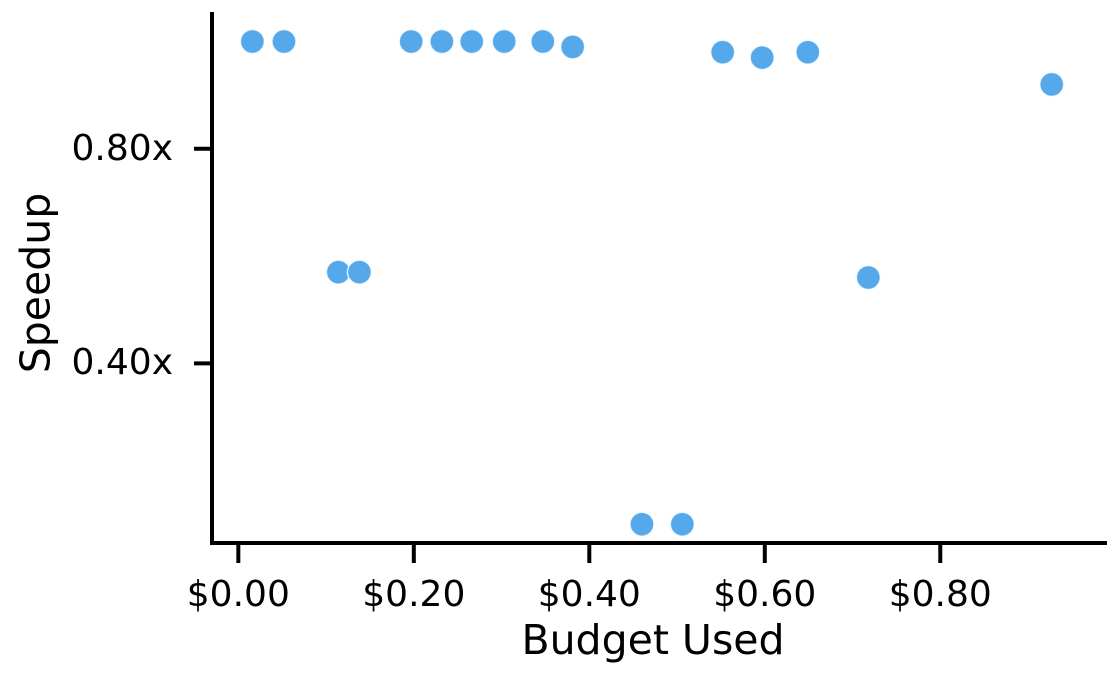 This screenshot has height=686, width=1107. I want to click on y-tick-label: 0.40x, so click(122, 363).